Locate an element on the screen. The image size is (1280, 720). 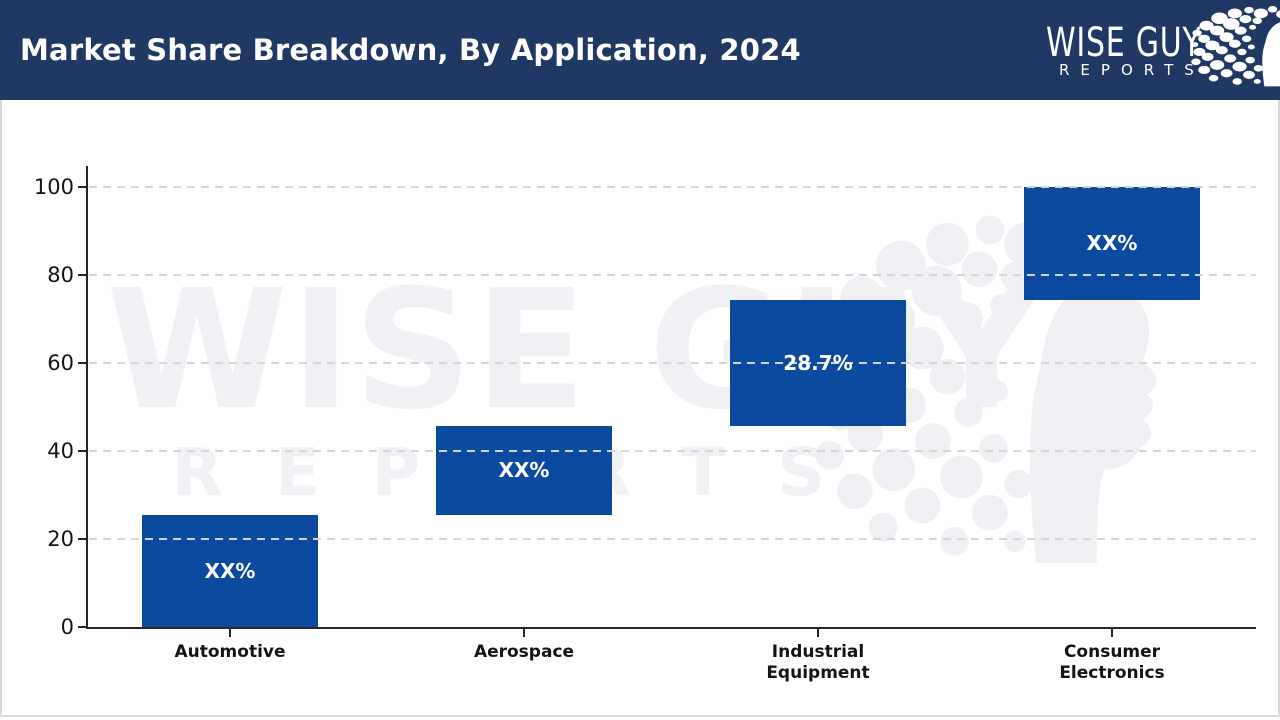
dotted-face-icon is located at coordinates (1235, 46).